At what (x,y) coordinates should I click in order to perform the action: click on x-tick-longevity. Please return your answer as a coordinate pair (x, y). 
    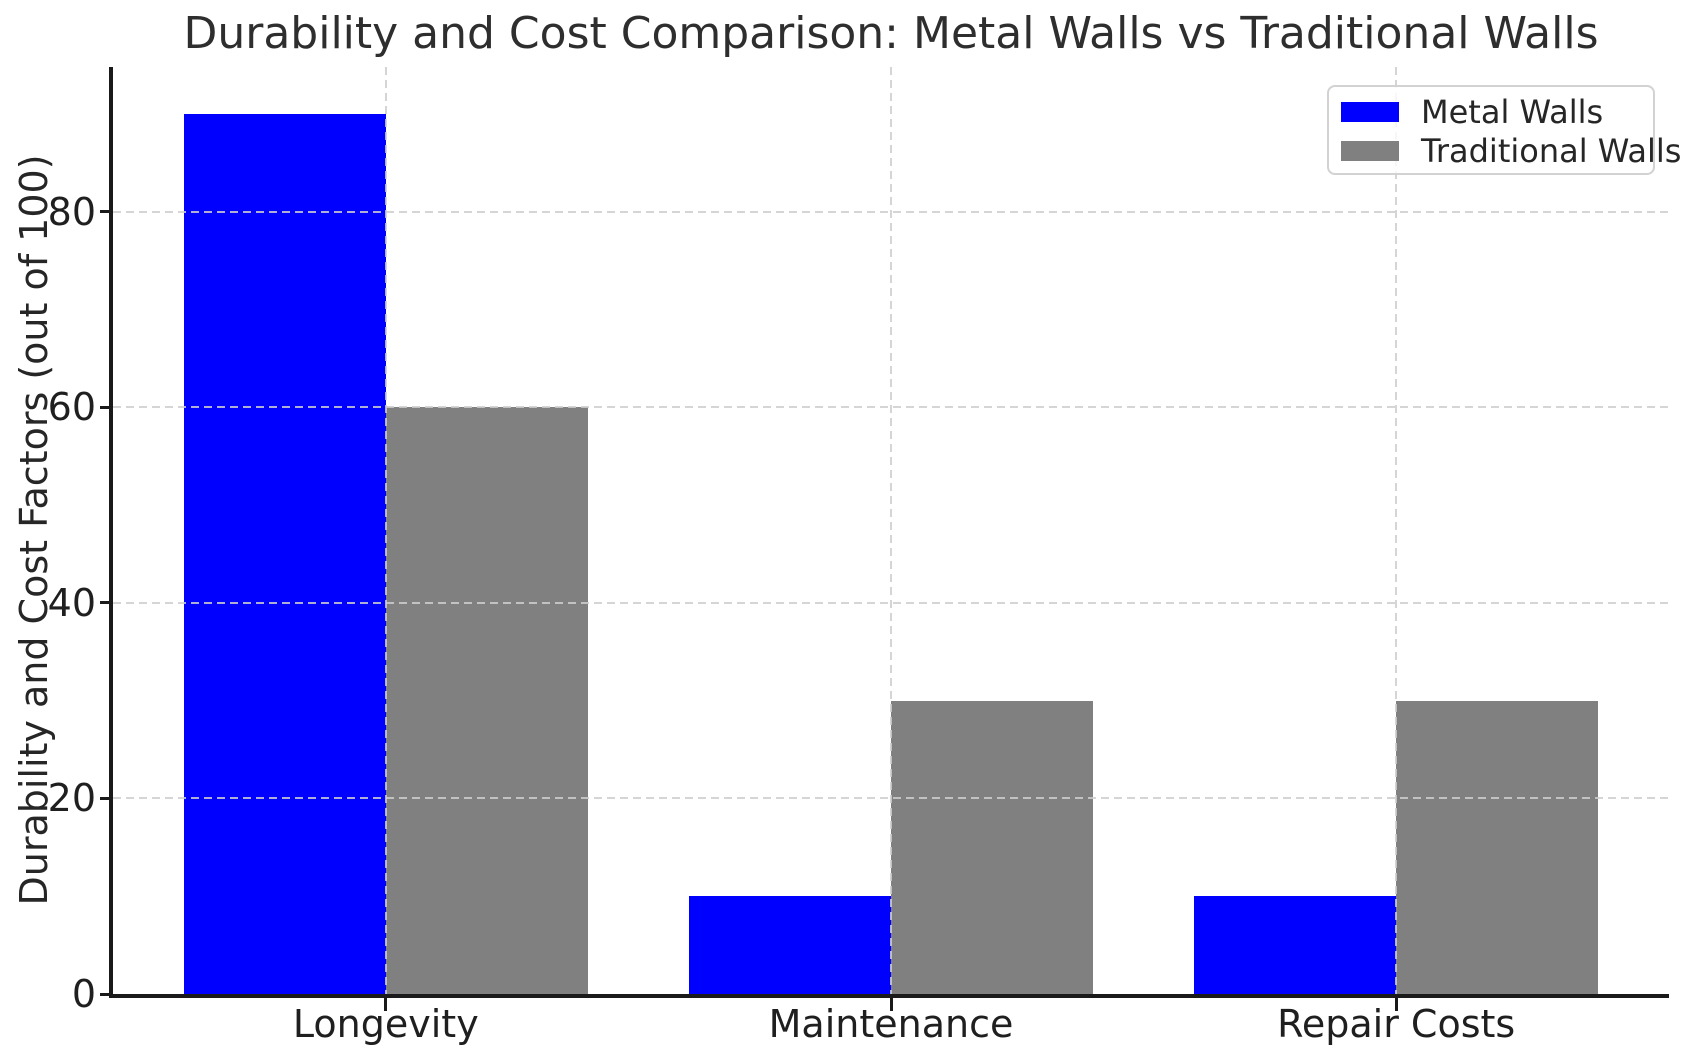
    Looking at the image, I should click on (386, 1004).